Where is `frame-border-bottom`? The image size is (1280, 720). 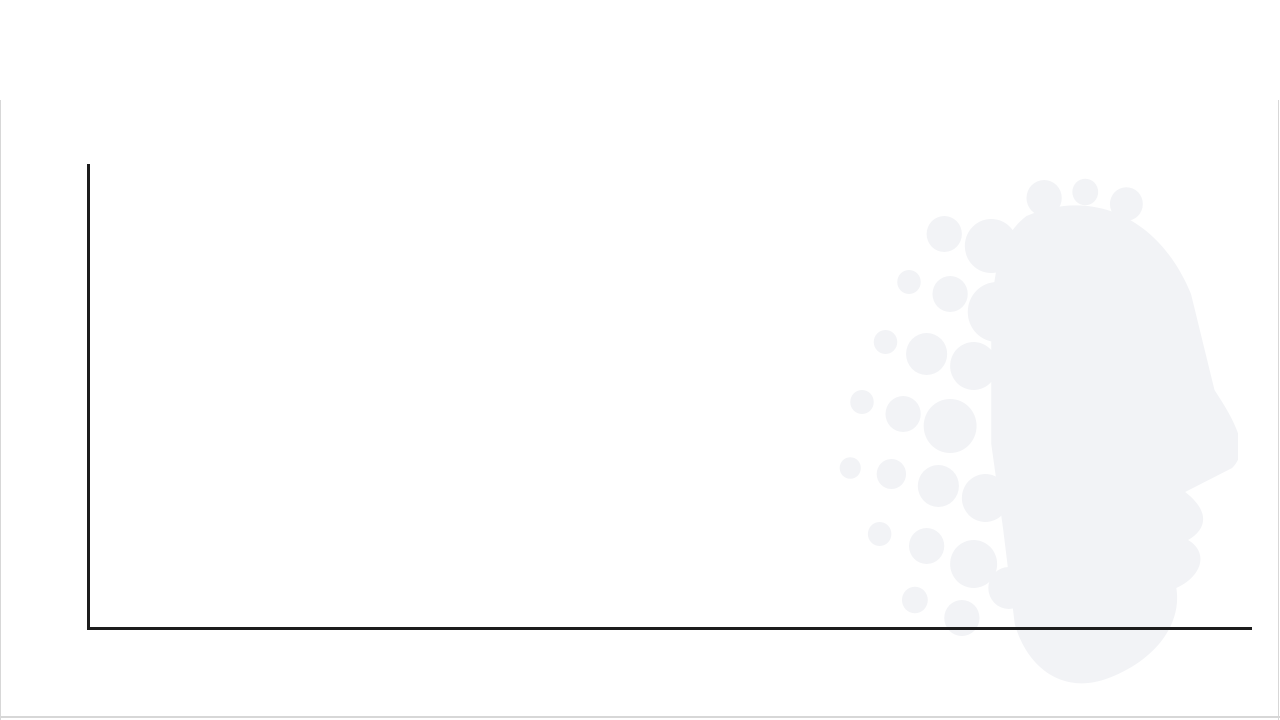 frame-border-bottom is located at coordinates (640, 717).